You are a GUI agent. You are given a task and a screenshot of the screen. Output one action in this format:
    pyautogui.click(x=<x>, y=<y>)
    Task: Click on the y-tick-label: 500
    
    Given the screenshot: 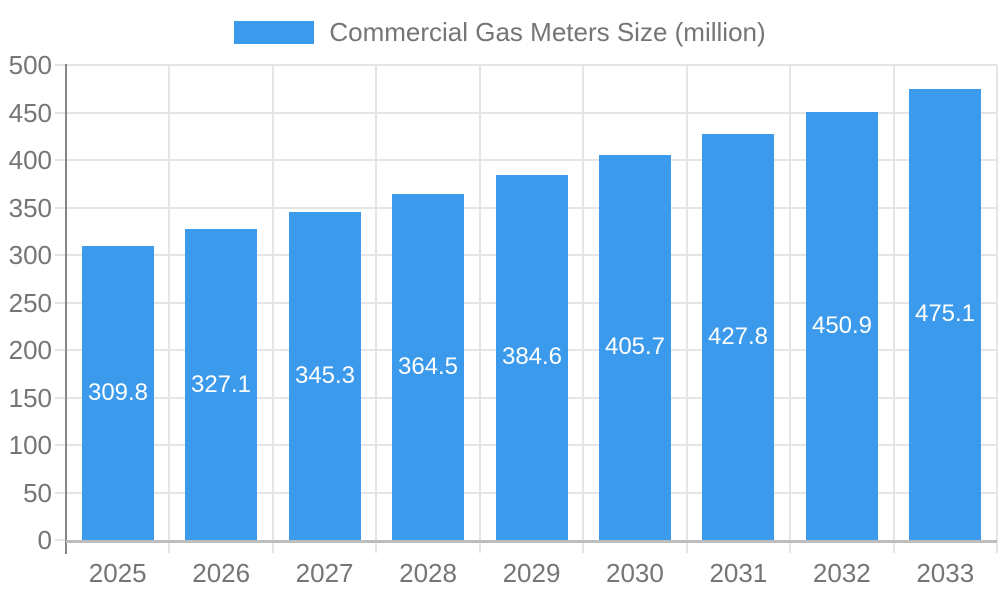 What is the action you would take?
    pyautogui.click(x=30, y=65)
    